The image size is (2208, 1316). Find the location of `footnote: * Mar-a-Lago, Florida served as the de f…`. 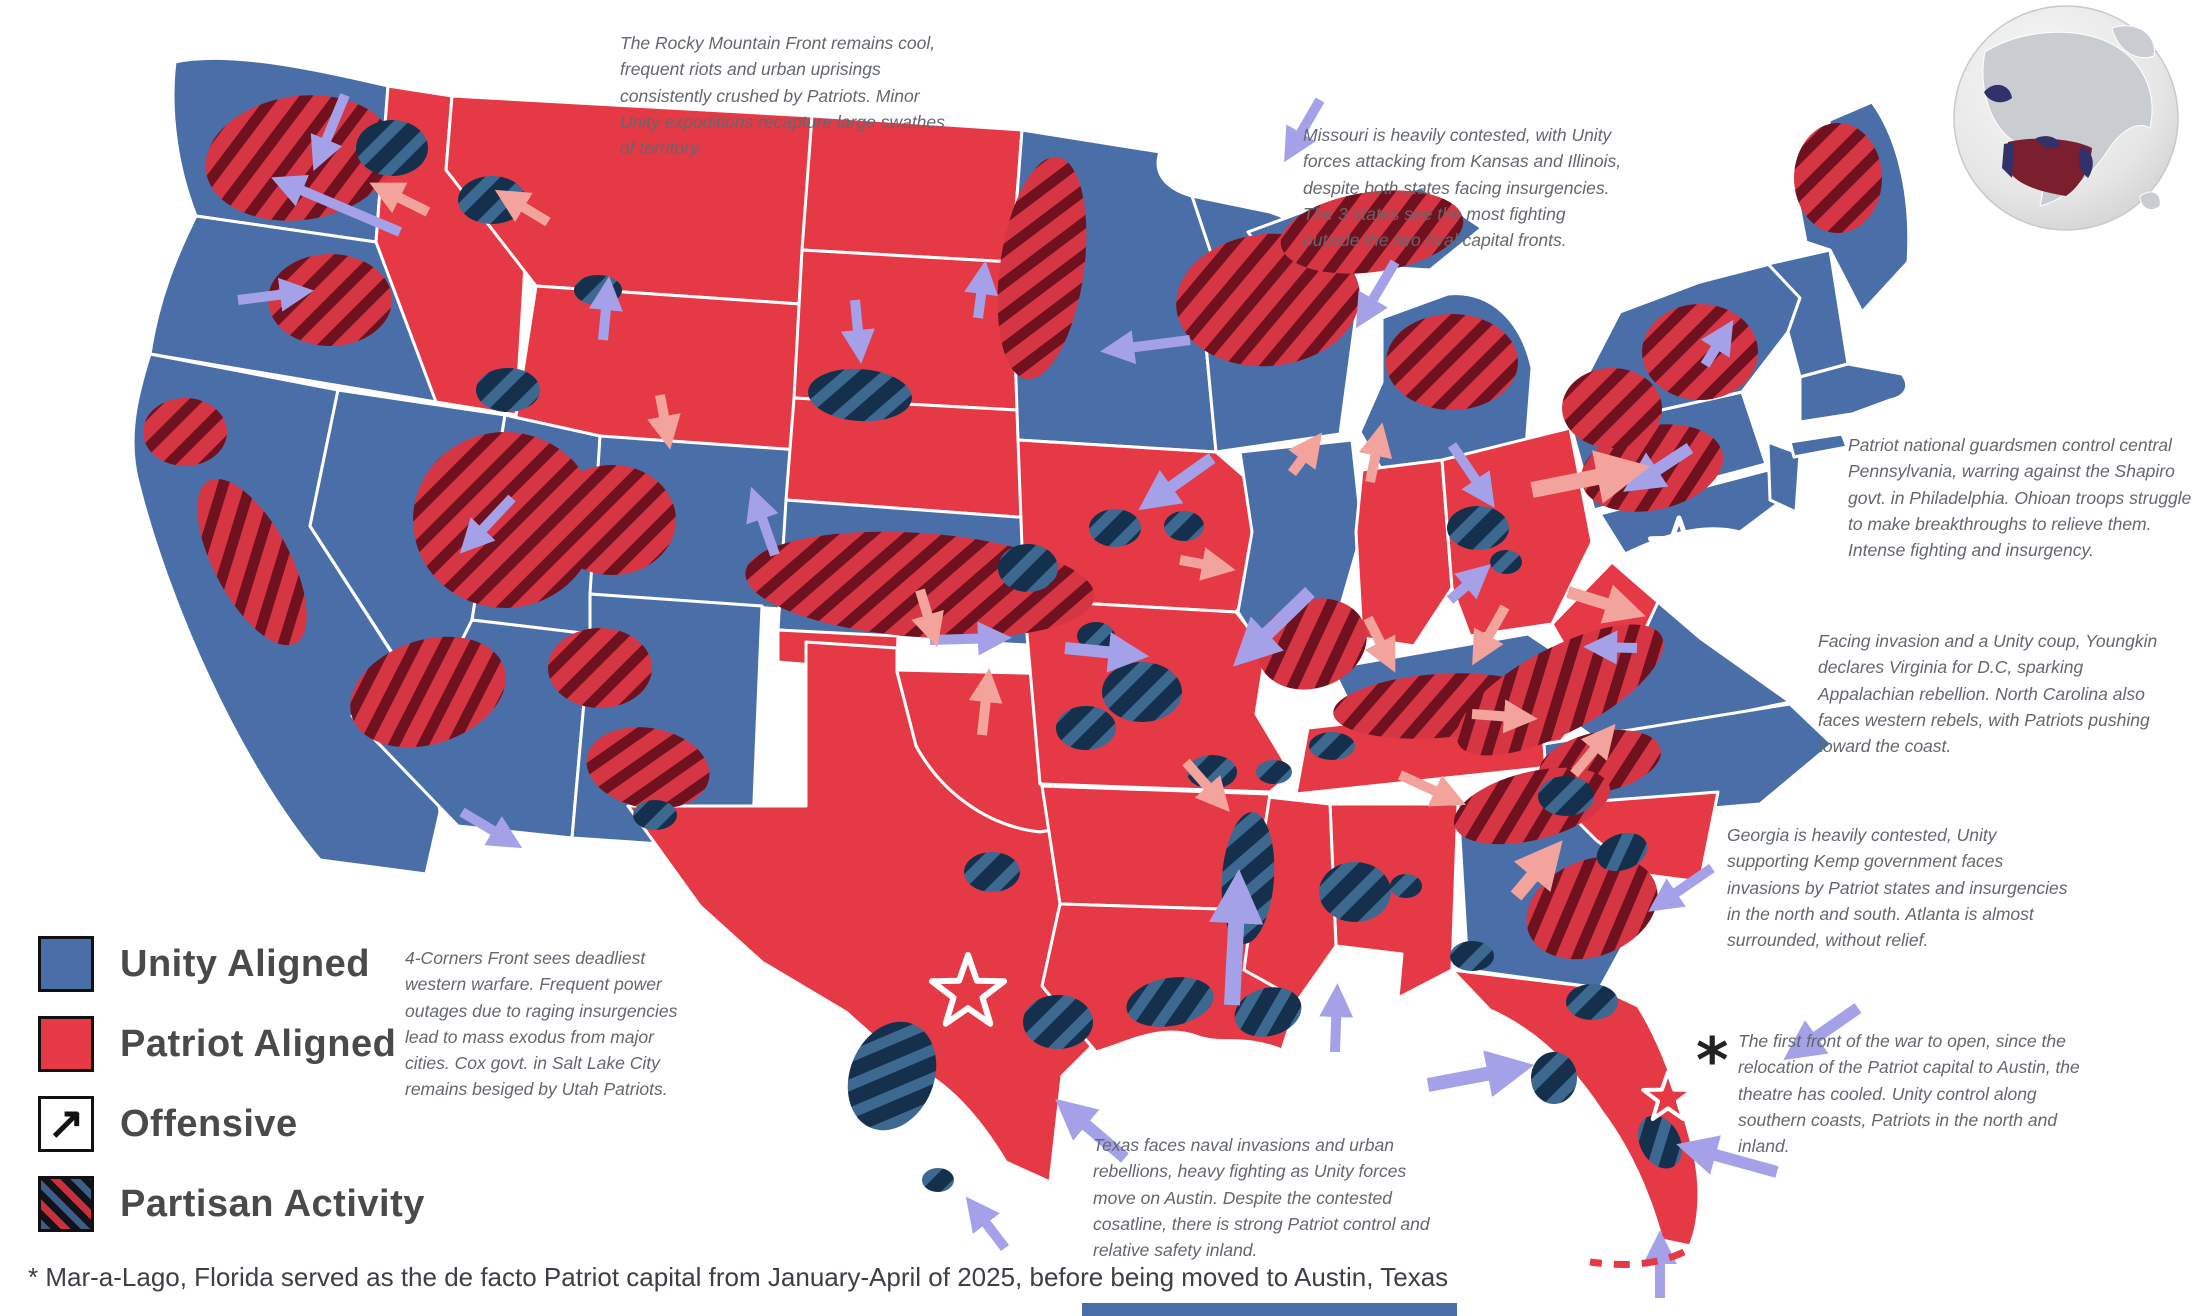

footnote: * Mar-a-Lago, Florida served as the de f… is located at coordinates (738, 1277).